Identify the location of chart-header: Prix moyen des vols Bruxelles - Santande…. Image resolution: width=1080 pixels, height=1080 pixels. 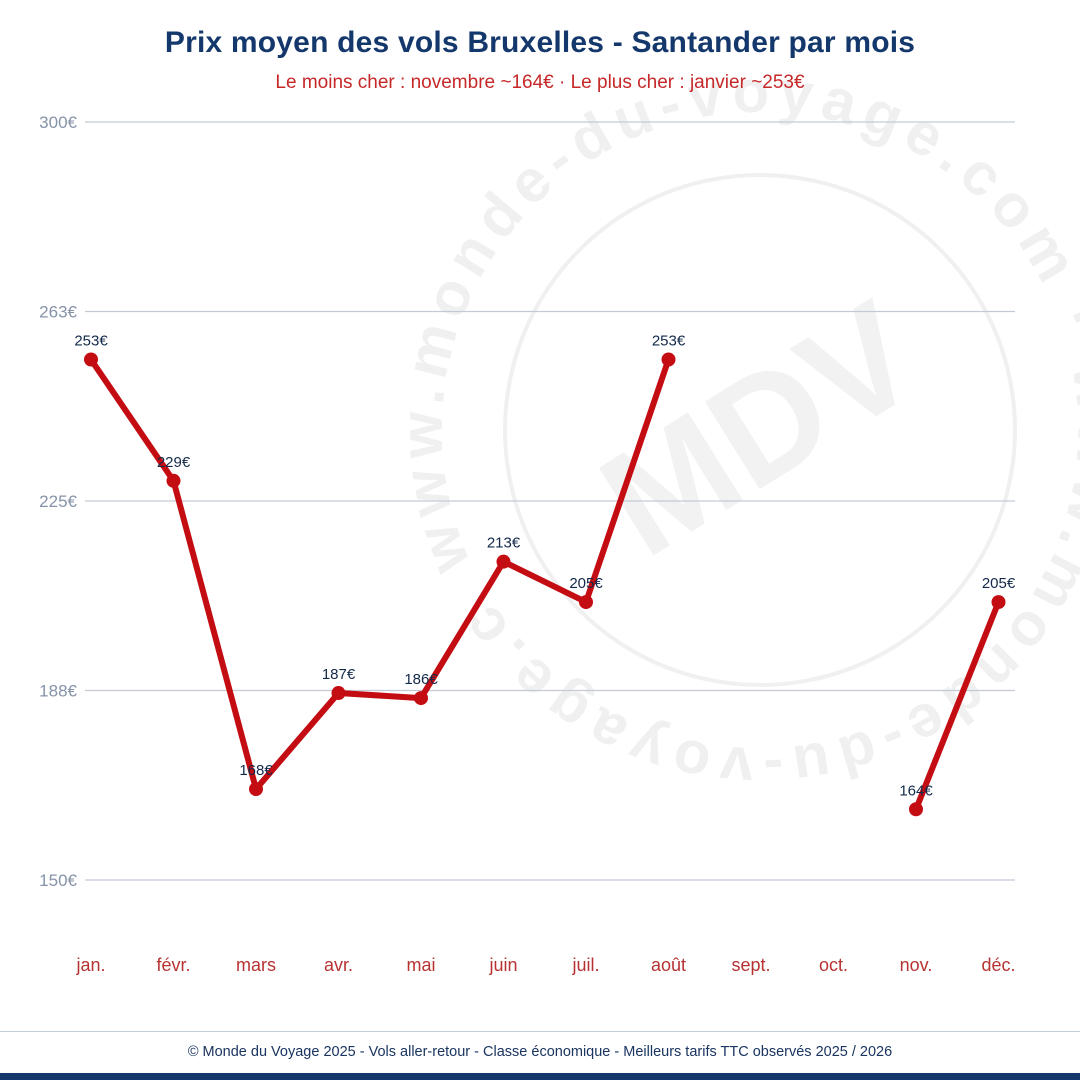
(540, 47).